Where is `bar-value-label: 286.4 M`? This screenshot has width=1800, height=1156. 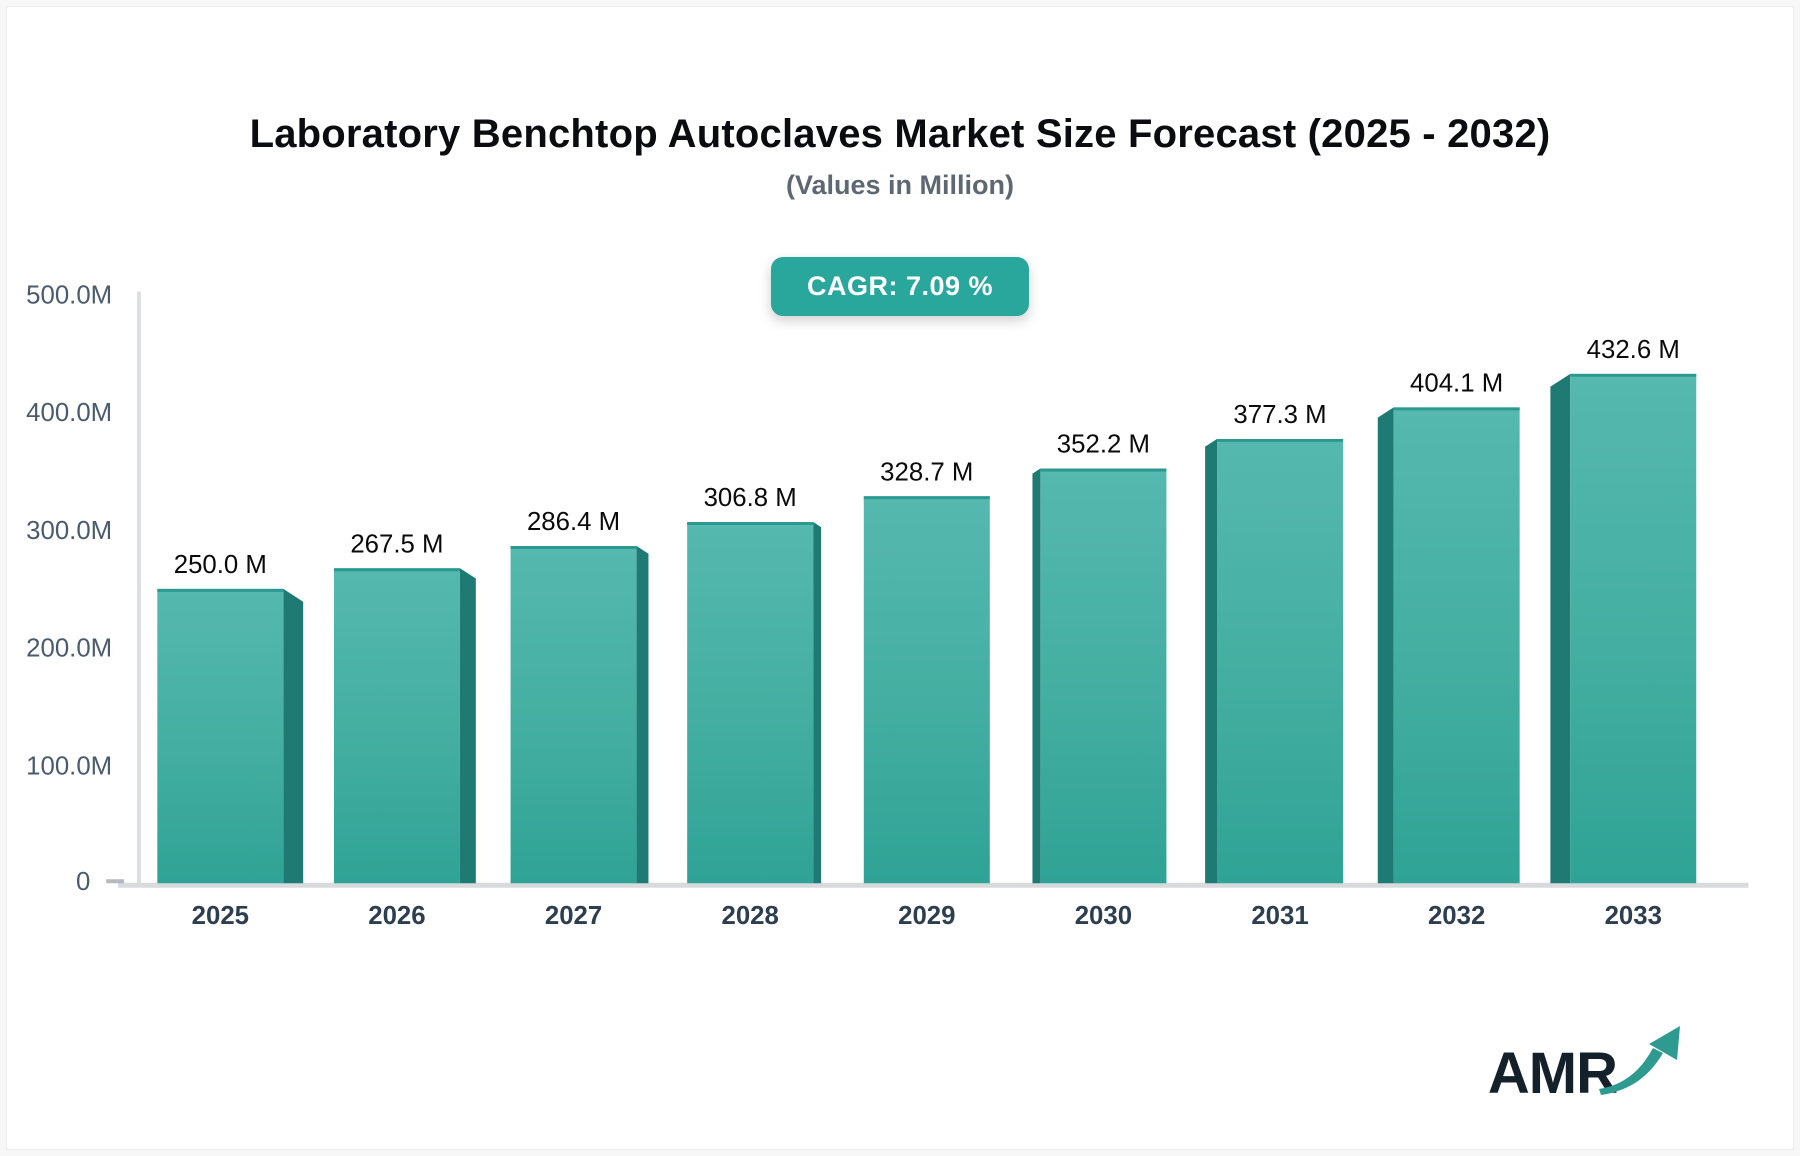 bar-value-label: 286.4 M is located at coordinates (573, 522).